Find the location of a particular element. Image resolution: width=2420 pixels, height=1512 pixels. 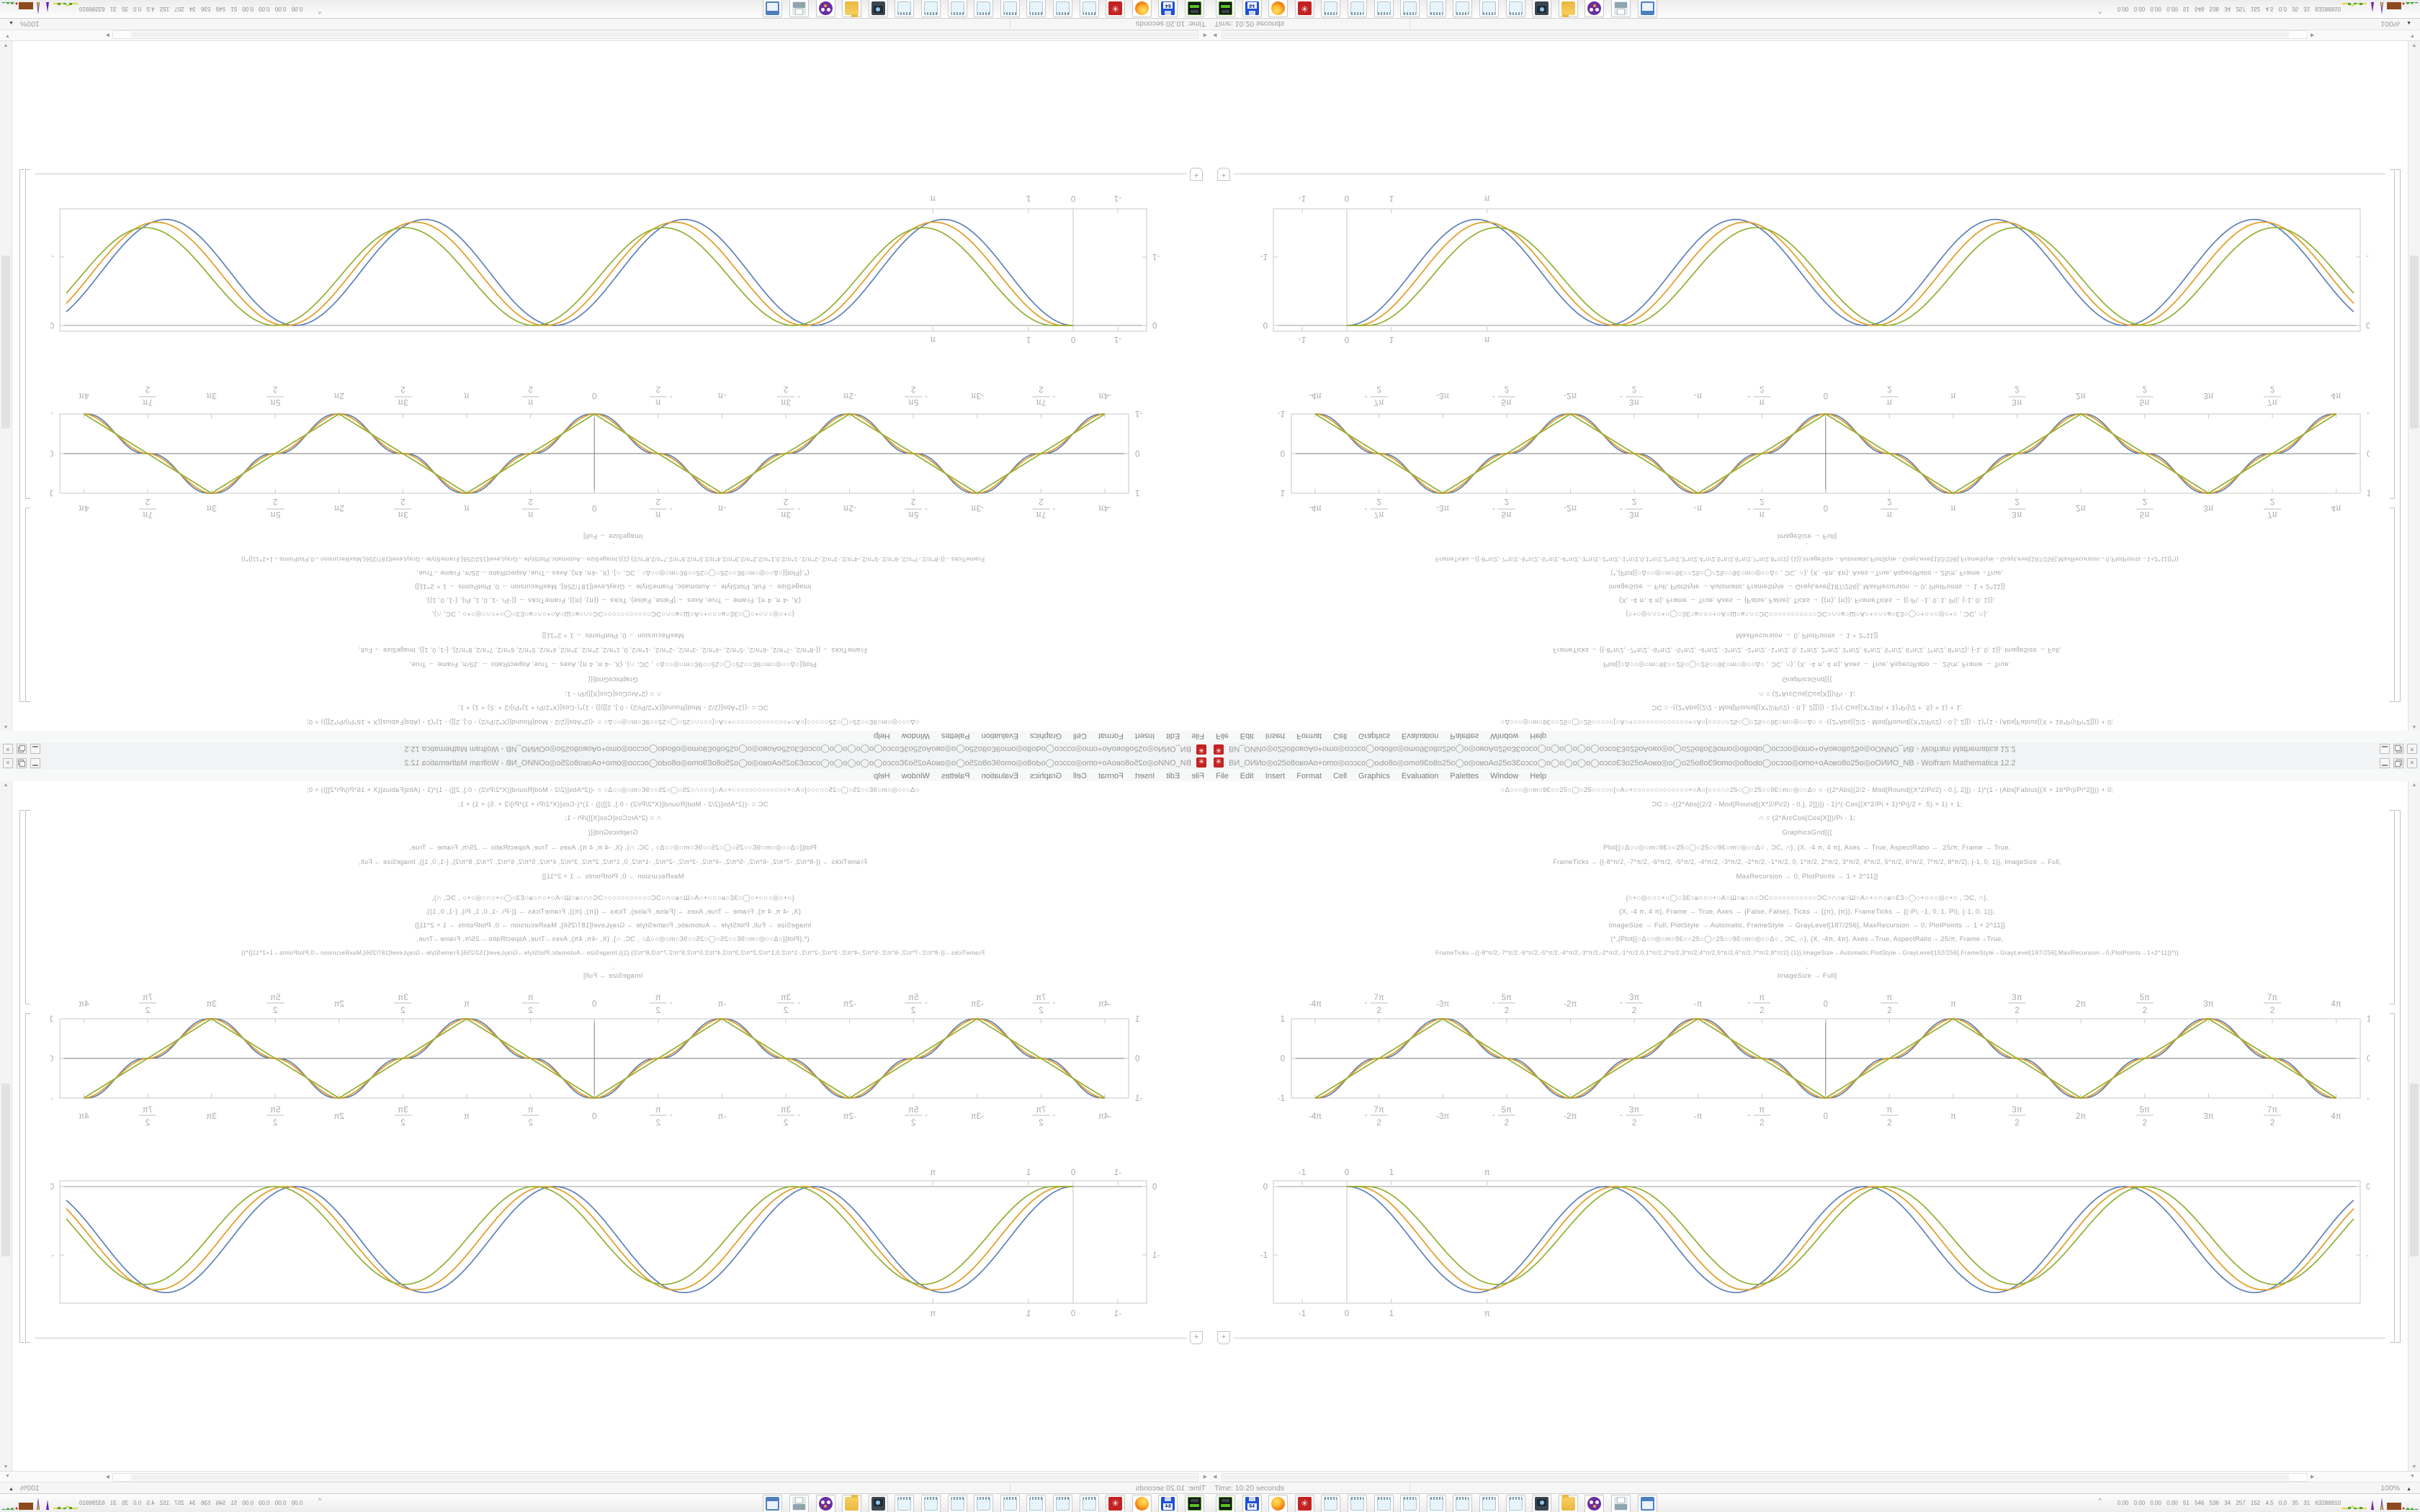

firefox-icon is located at coordinates (1141, 1503).